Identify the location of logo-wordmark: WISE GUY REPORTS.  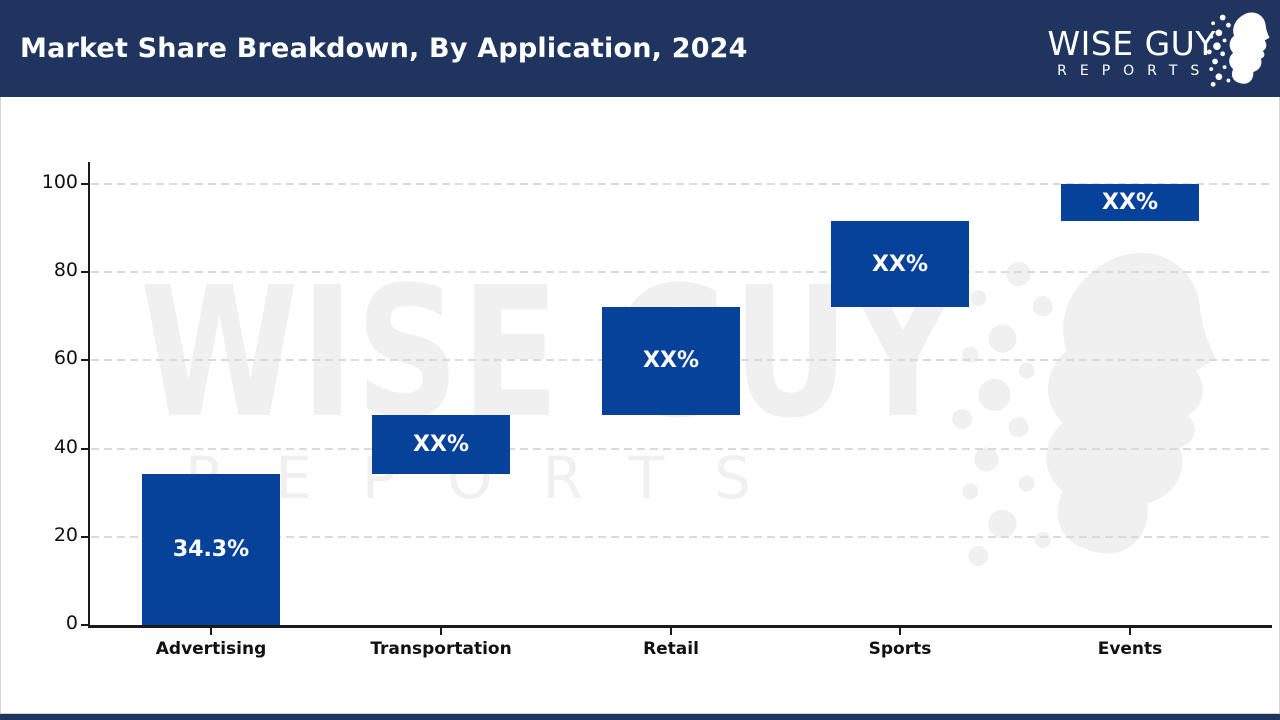
(1131, 53).